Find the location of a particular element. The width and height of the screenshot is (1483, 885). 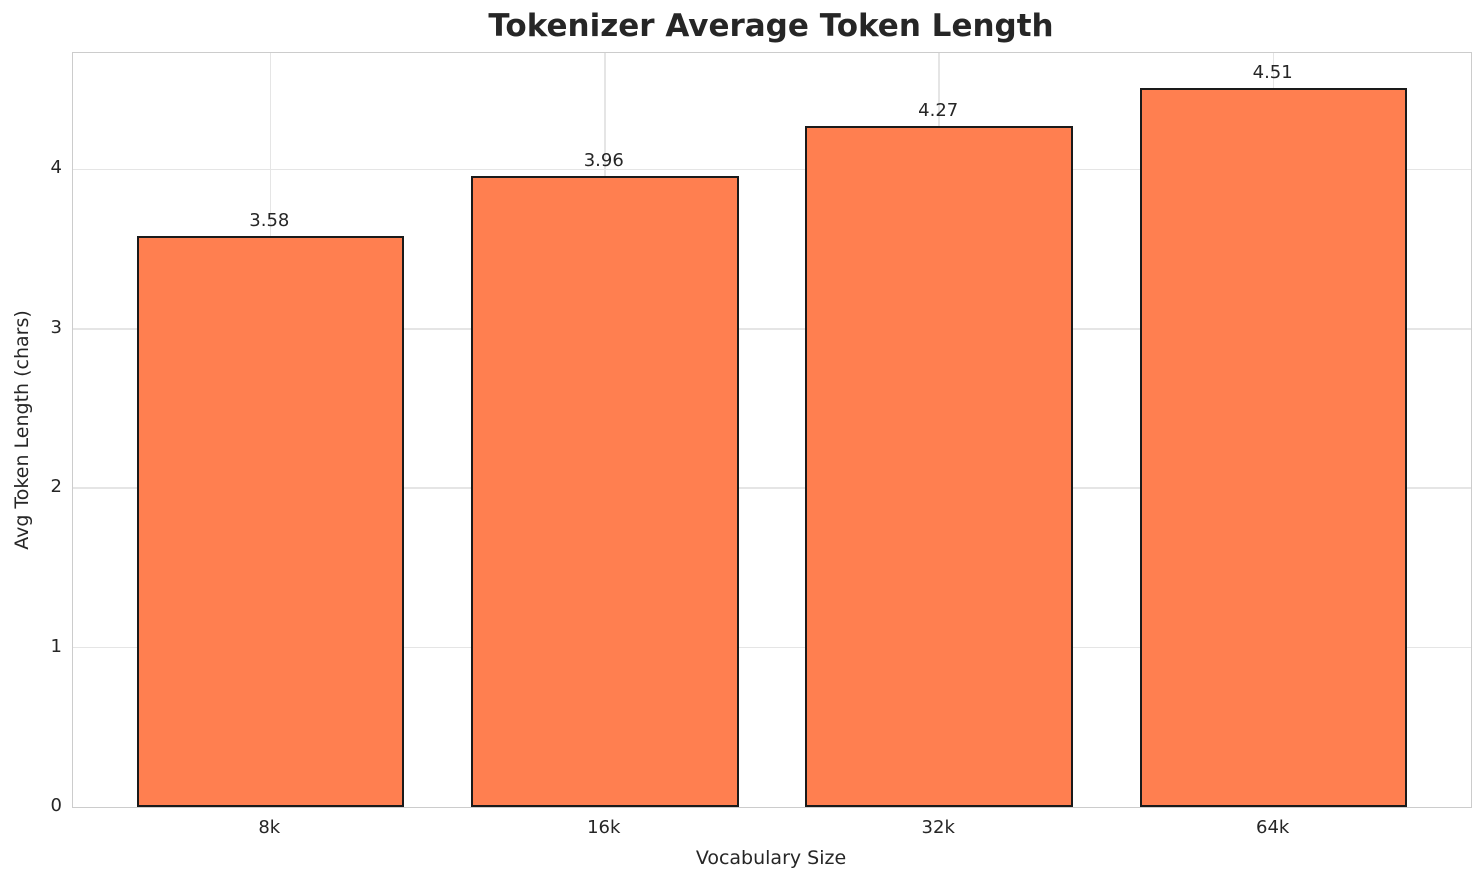

bar-value-label: 3.96 is located at coordinates (603, 160).